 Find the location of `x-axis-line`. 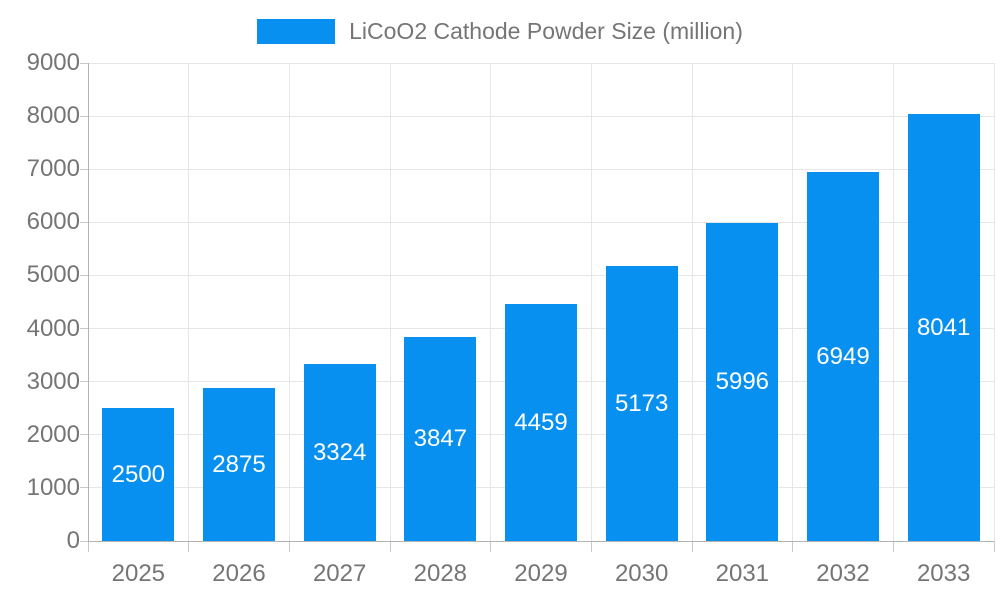

x-axis-line is located at coordinates (541, 541).